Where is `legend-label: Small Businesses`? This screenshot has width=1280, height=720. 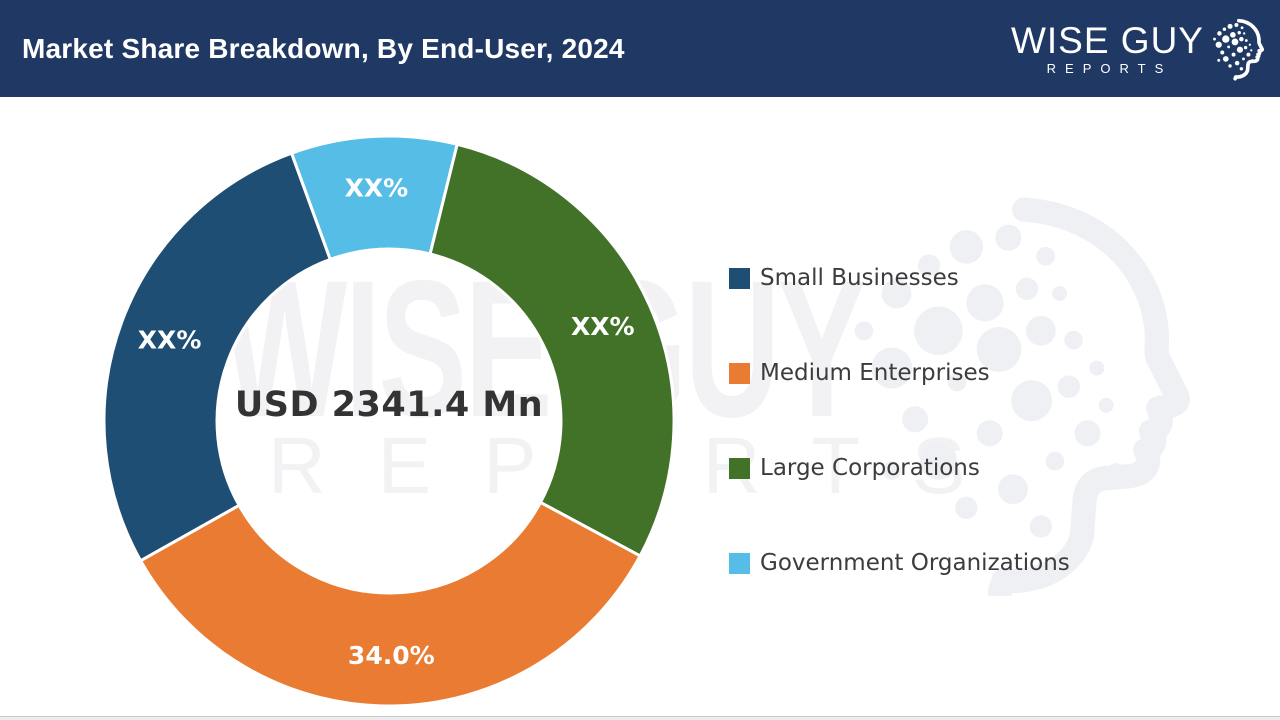 legend-label: Small Businesses is located at coordinates (859, 278).